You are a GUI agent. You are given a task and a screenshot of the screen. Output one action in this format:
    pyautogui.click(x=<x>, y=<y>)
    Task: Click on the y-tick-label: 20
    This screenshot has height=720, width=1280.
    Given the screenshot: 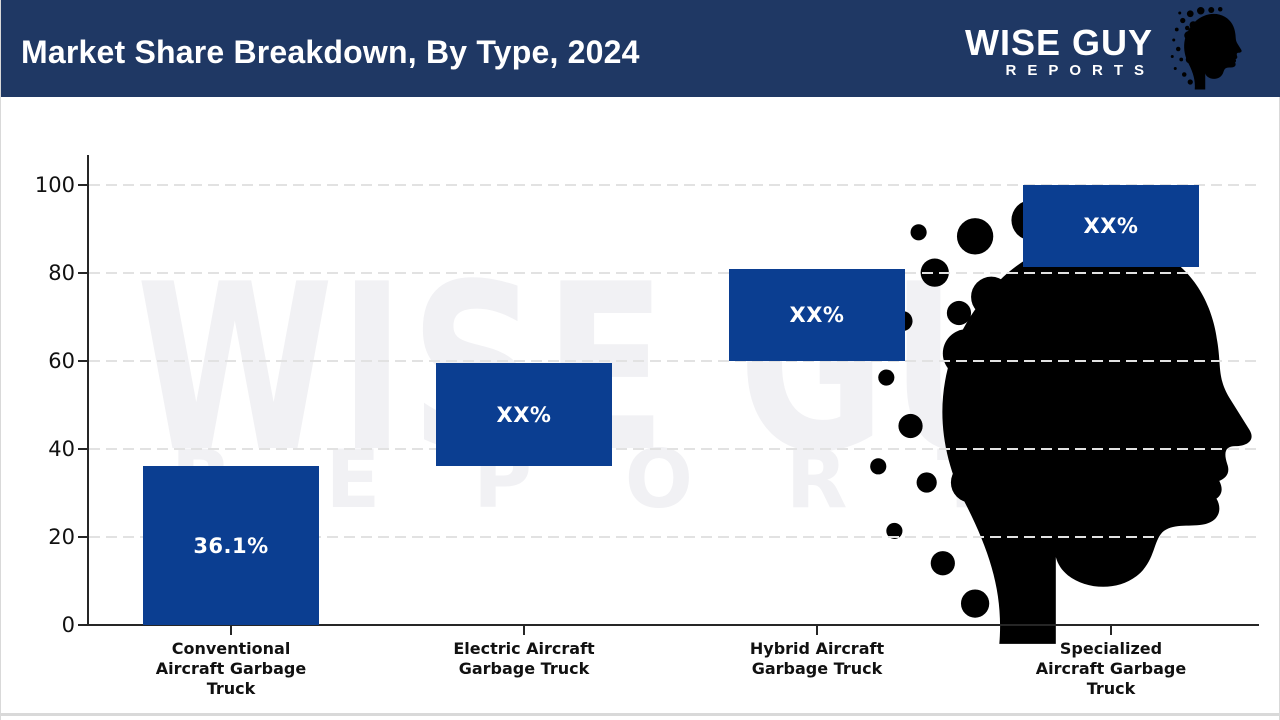 What is the action you would take?
    pyautogui.click(x=61, y=537)
    